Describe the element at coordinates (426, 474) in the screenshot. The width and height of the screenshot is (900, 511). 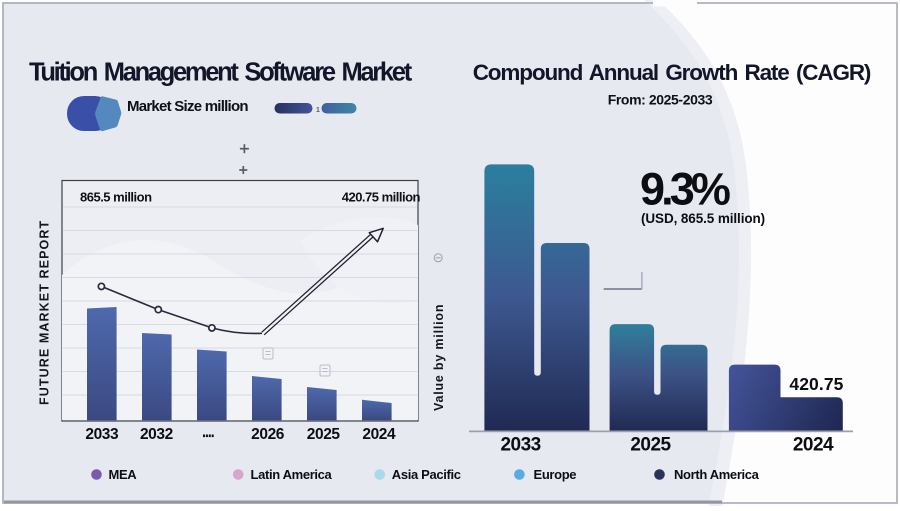
I see `svg-text: Asia Pacific` at that location.